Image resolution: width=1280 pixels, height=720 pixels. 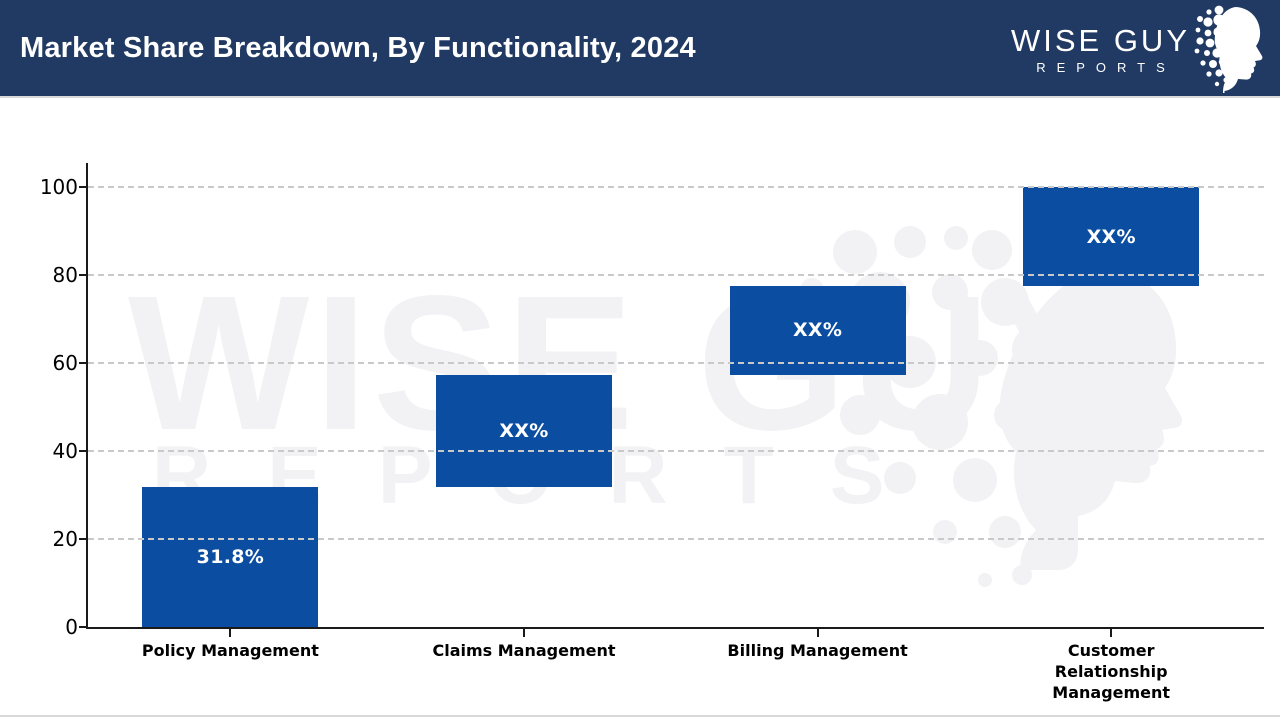 I want to click on brand-logo: WISE GUY REPORTS, so click(x=1138, y=49).